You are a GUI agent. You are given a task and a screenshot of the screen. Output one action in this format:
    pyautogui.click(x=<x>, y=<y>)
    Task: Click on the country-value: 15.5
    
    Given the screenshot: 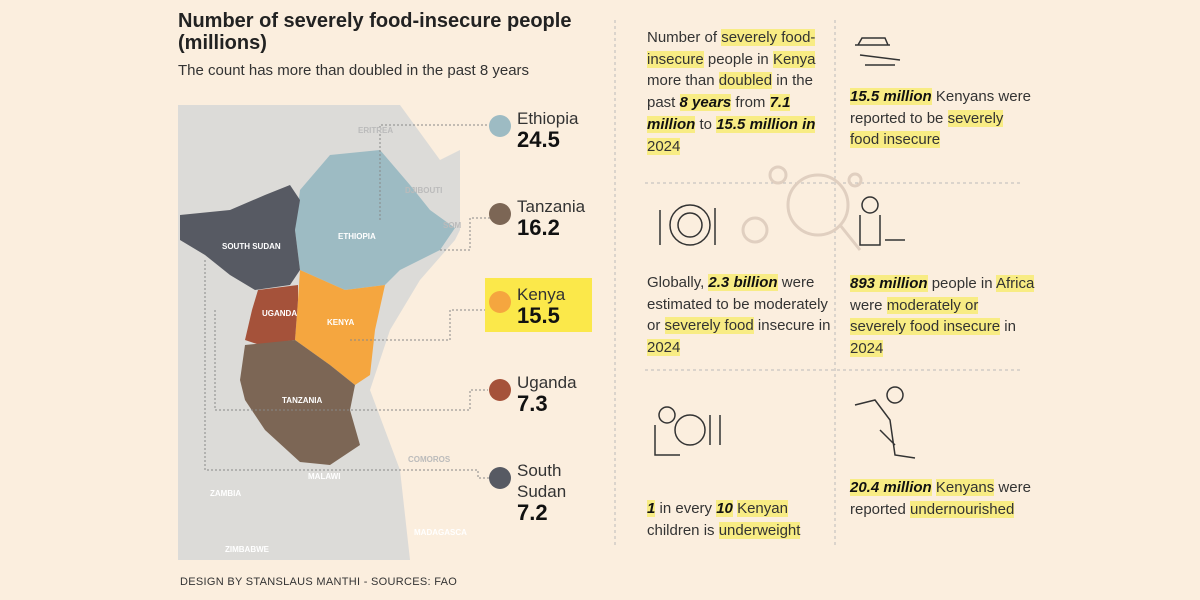 What is the action you would take?
    pyautogui.click(x=538, y=315)
    